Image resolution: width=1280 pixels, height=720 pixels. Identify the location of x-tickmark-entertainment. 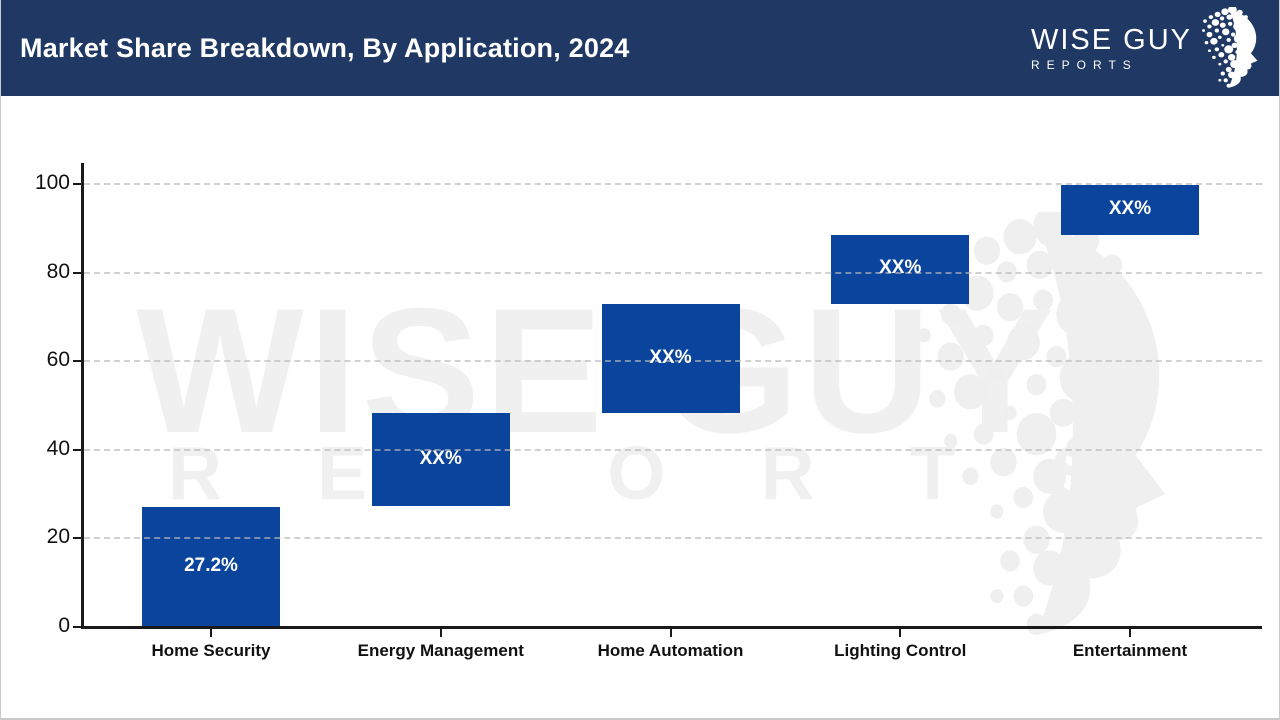
(1130, 633).